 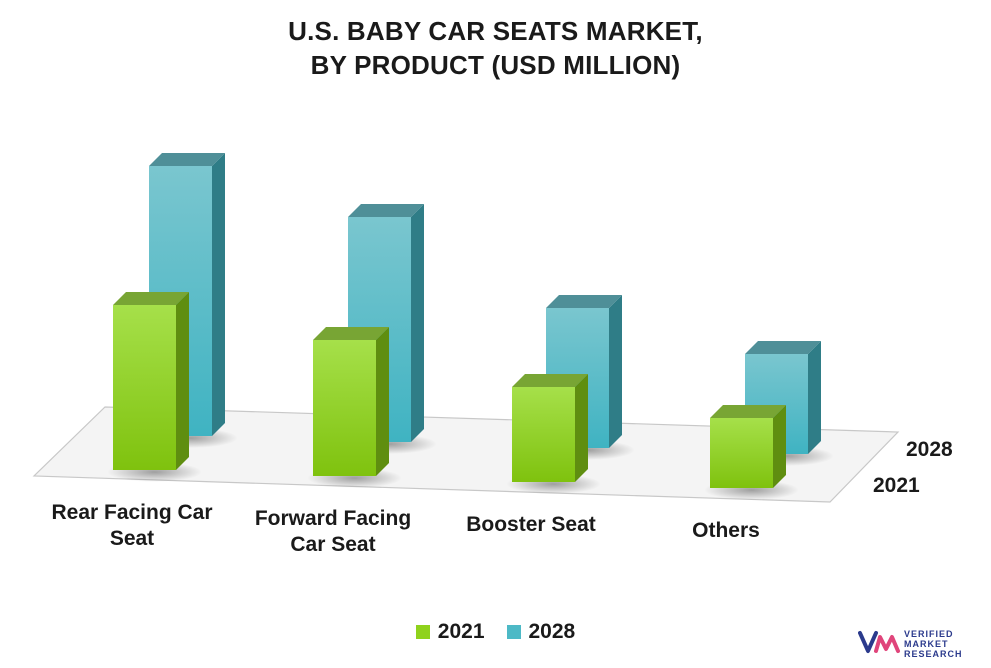 What do you see at coordinates (132, 526) in the screenshot?
I see `category-label-0: Rear Facing Car Seat` at bounding box center [132, 526].